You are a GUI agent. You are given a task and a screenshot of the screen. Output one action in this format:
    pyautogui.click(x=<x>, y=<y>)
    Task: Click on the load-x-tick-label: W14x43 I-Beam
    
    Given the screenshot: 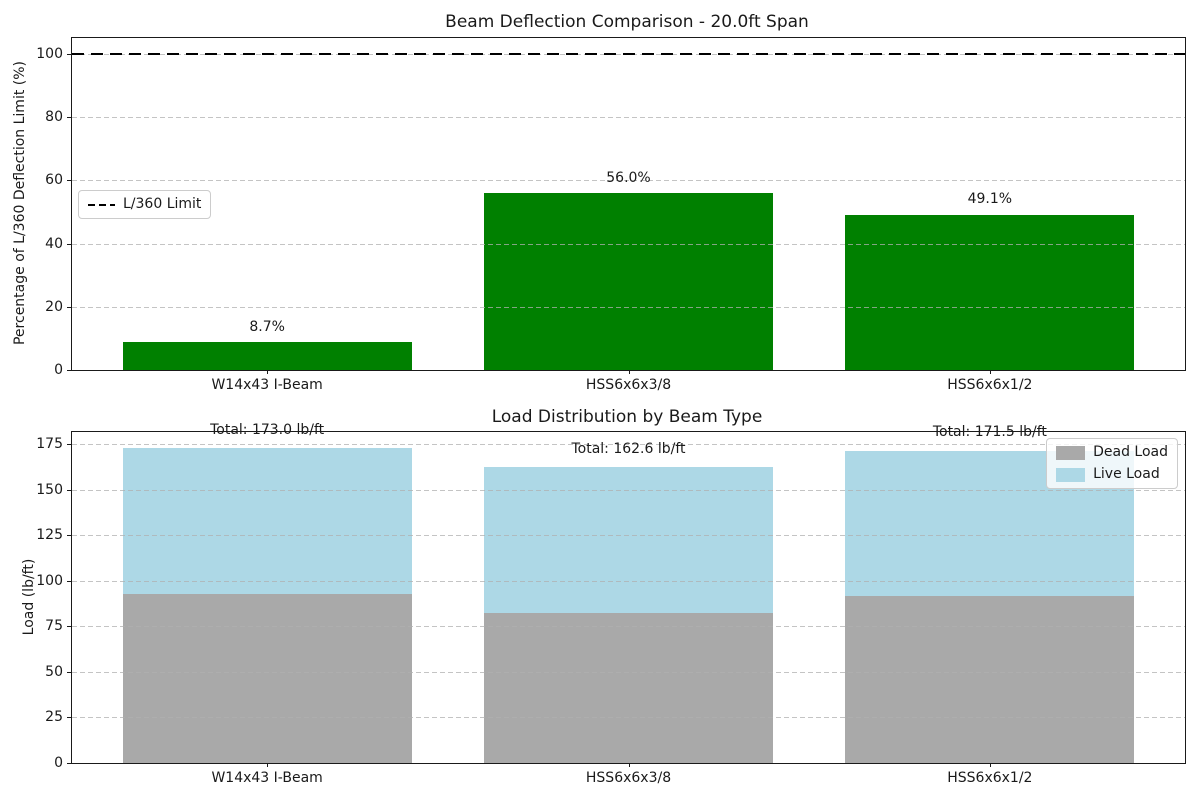 What is the action you would take?
    pyautogui.click(x=267, y=778)
    